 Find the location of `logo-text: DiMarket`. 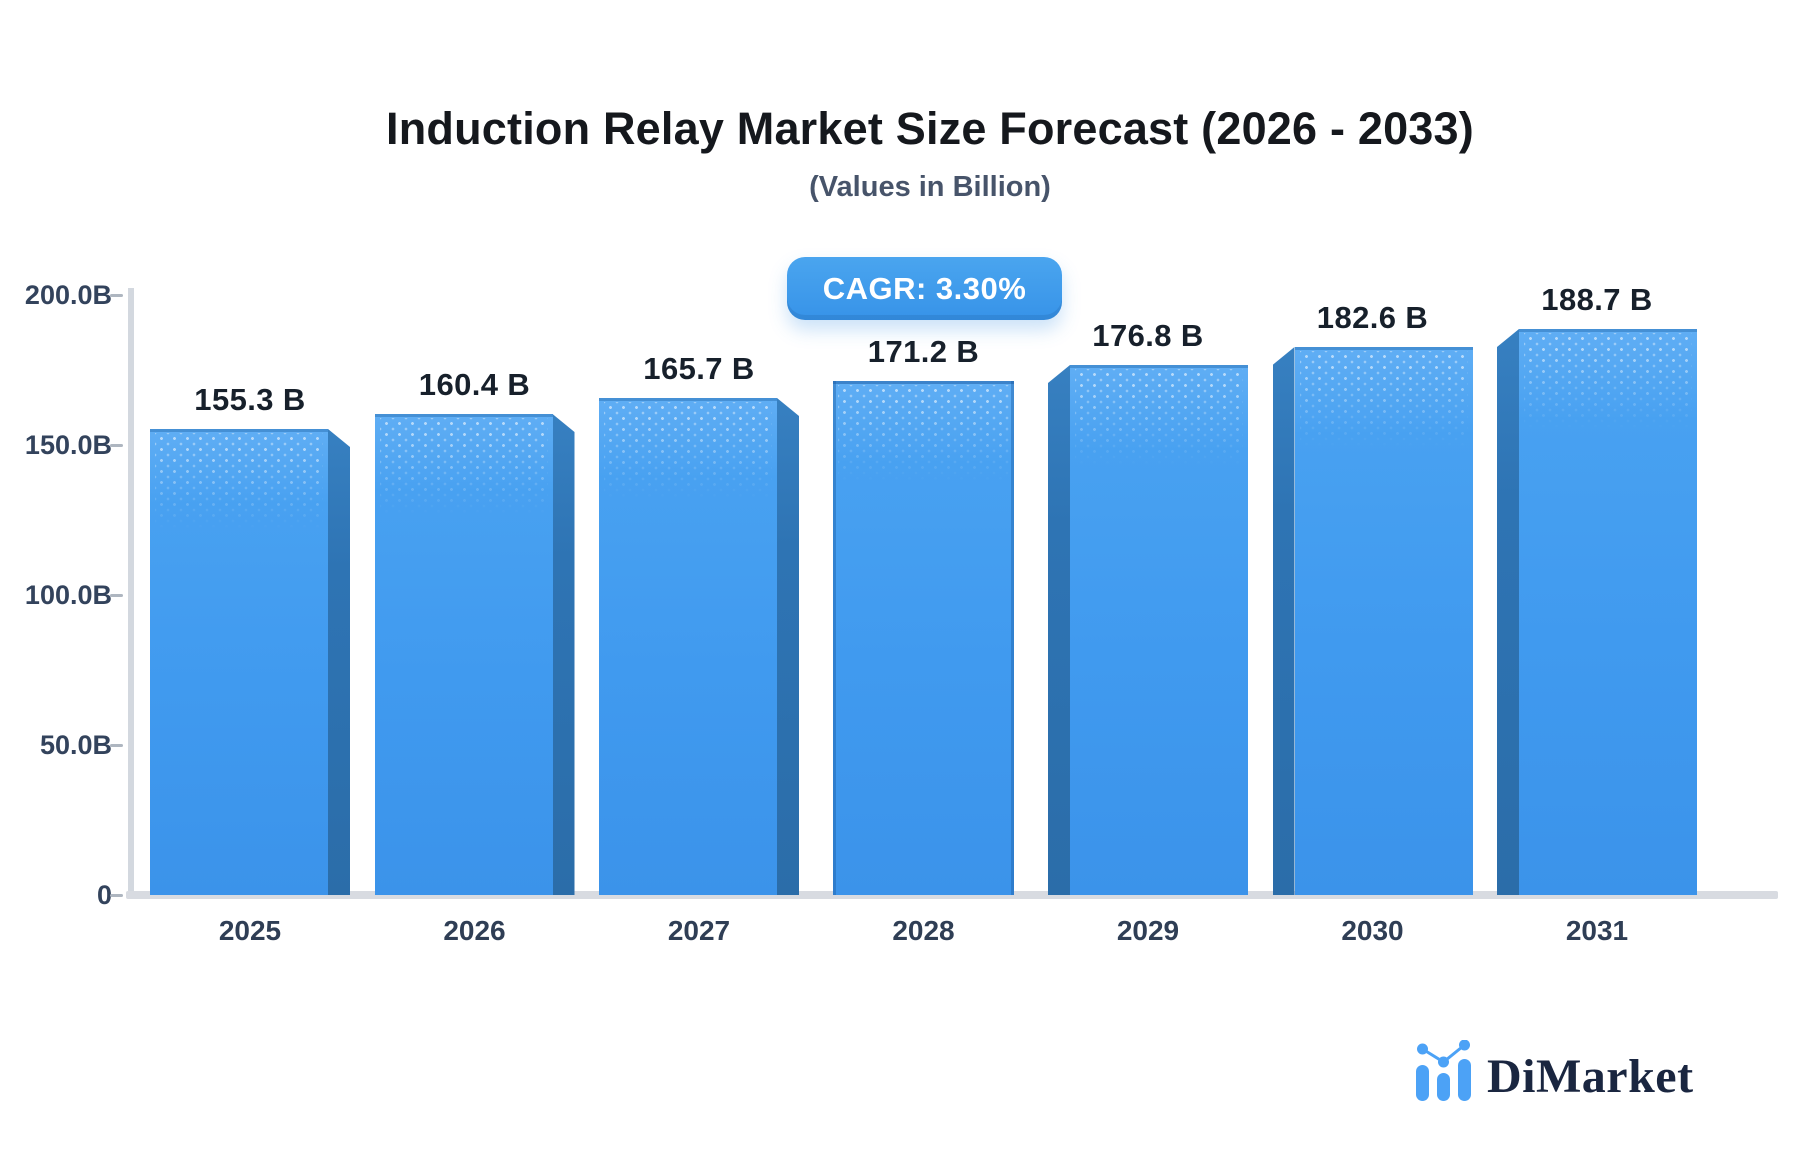

logo-text: DiMarket is located at coordinates (1590, 1076).